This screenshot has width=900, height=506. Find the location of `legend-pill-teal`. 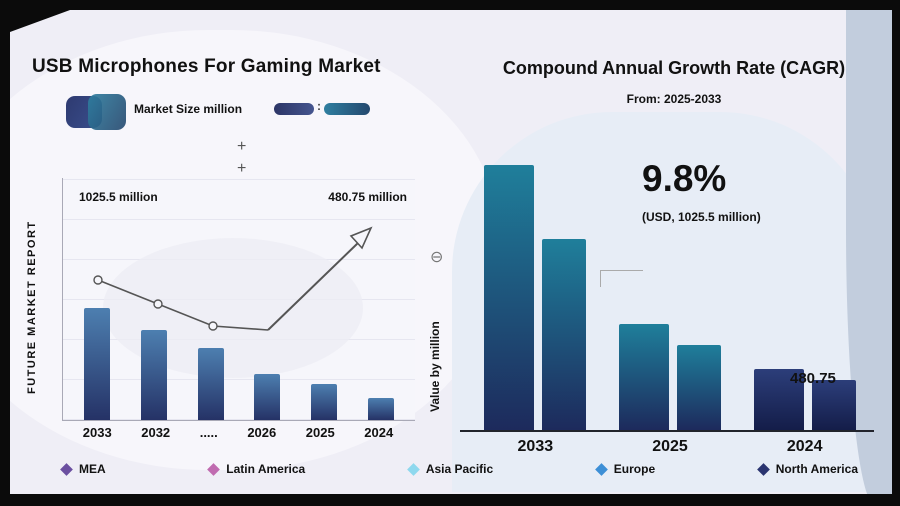

legend-pill-teal is located at coordinates (347, 109).